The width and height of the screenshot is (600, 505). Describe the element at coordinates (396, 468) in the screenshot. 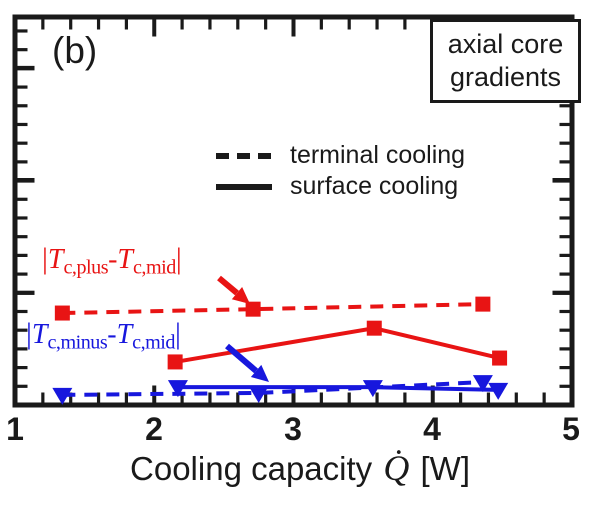

I see `q-dot-symbol: Q̇` at that location.